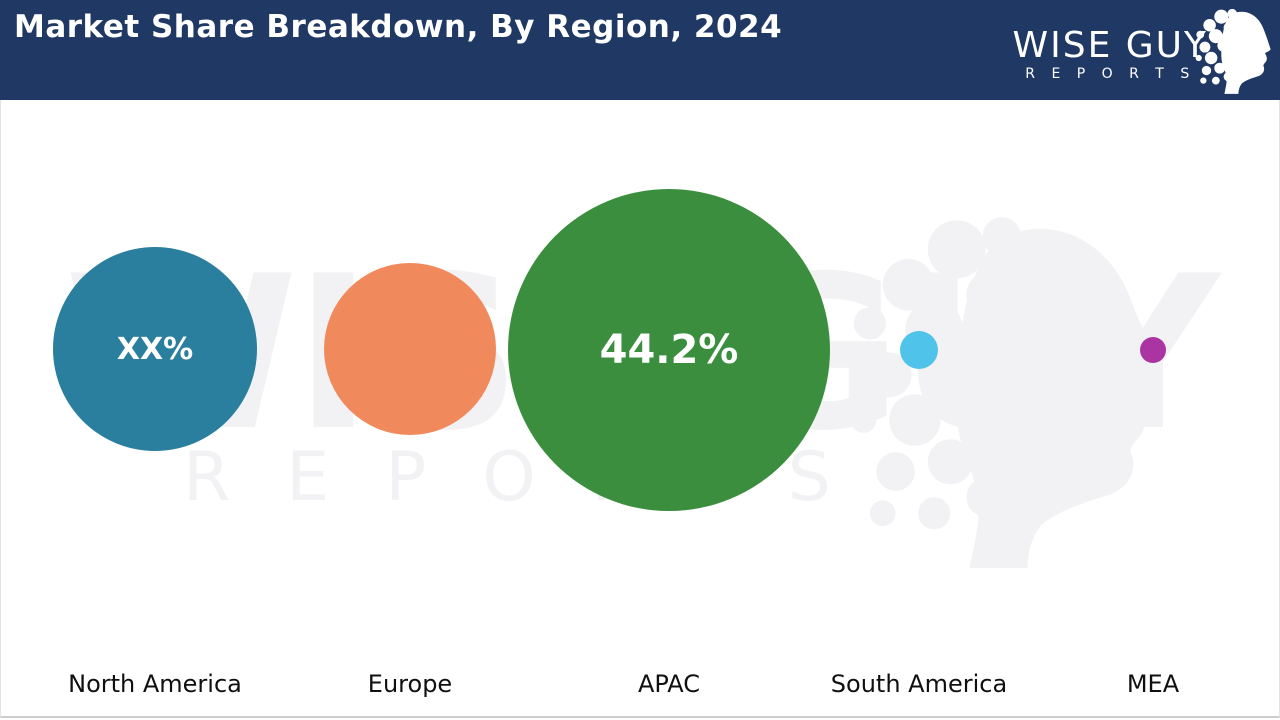  I want to click on bubble-north-america: XX%, so click(155, 349).